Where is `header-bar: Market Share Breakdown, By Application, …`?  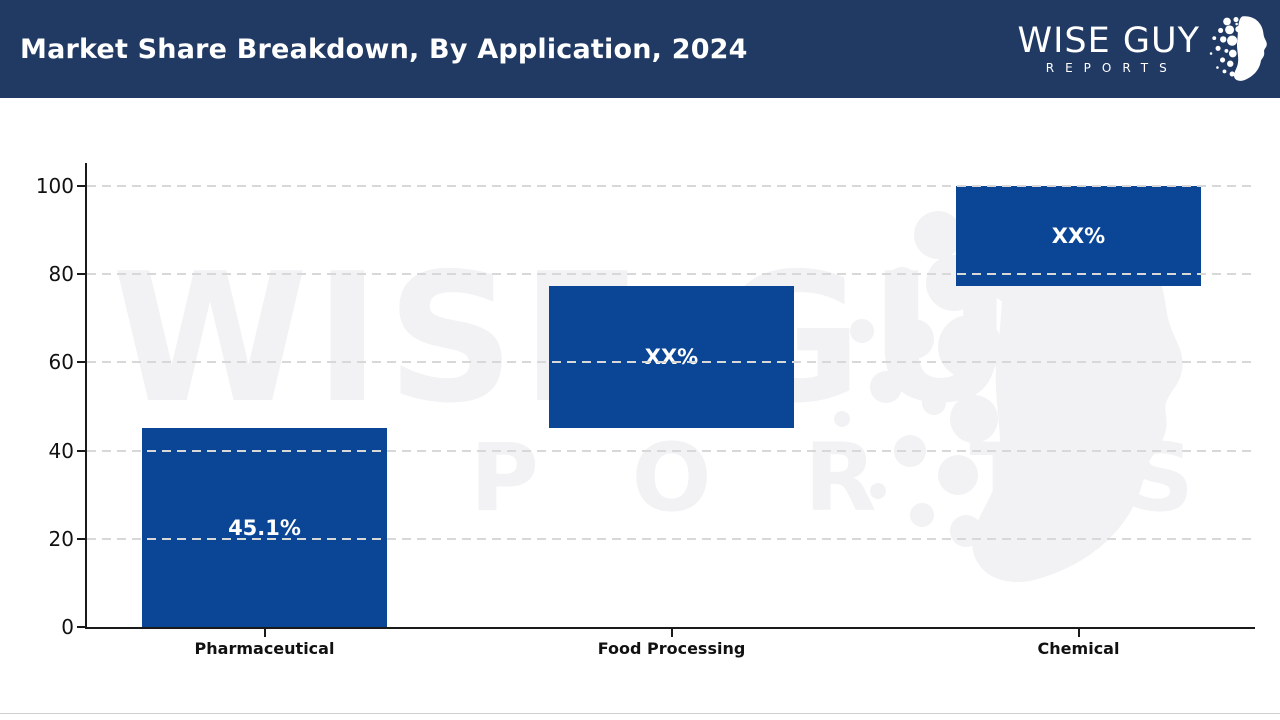 header-bar: Market Share Breakdown, By Application, … is located at coordinates (640, 49).